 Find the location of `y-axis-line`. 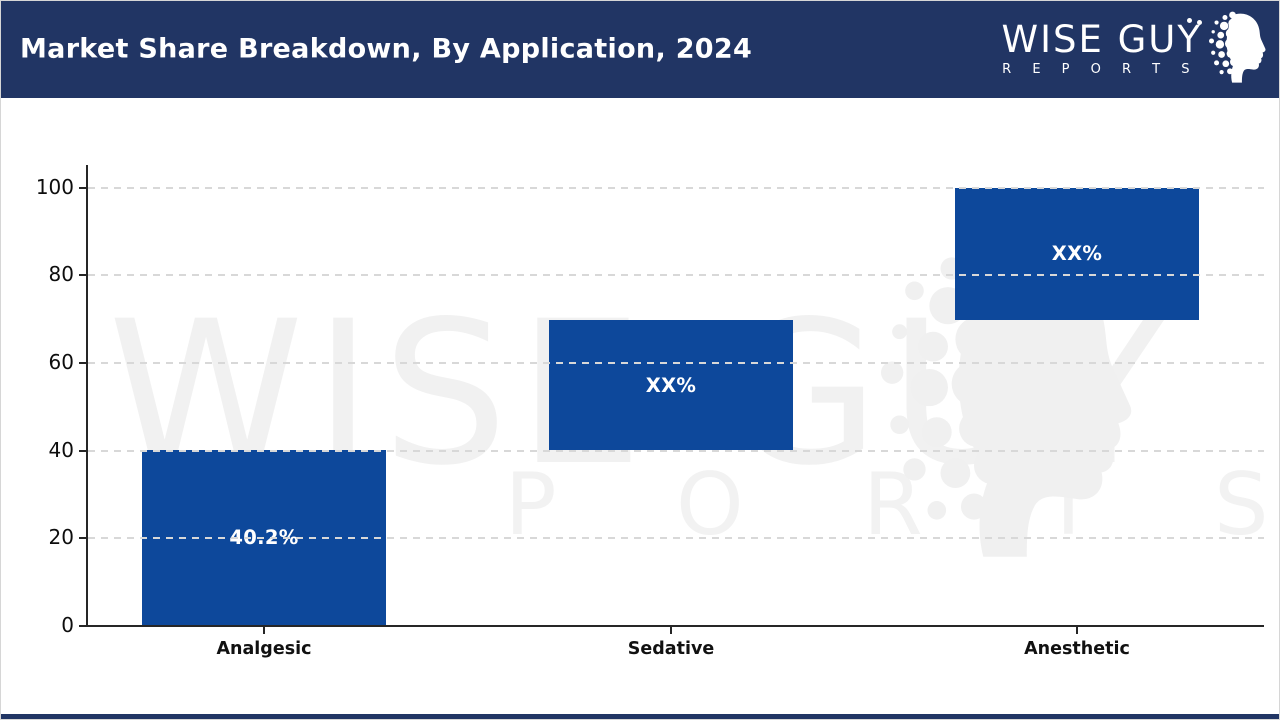

y-axis-line is located at coordinates (87, 396).